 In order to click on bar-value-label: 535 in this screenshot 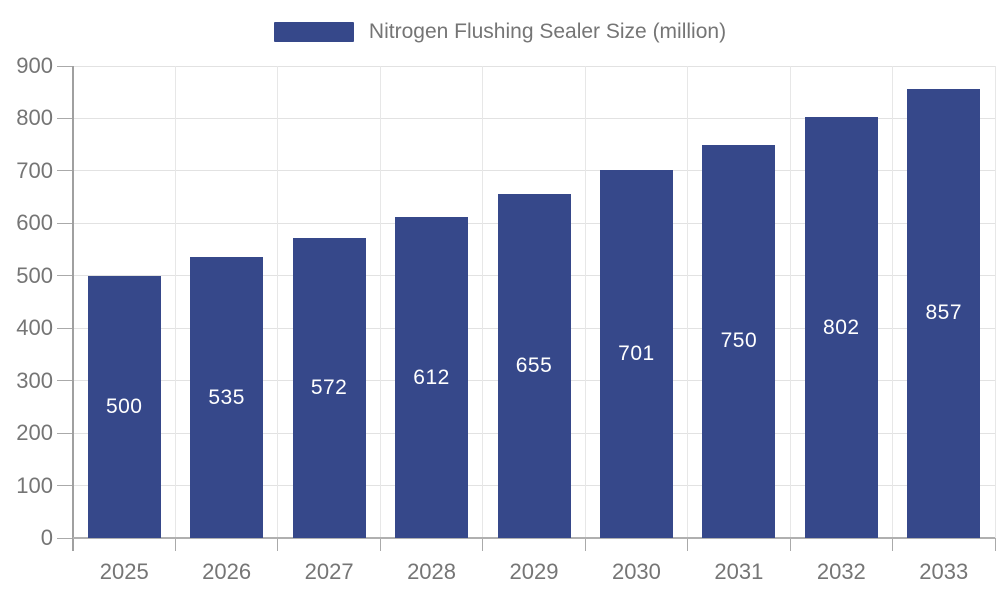, I will do `click(226, 397)`.